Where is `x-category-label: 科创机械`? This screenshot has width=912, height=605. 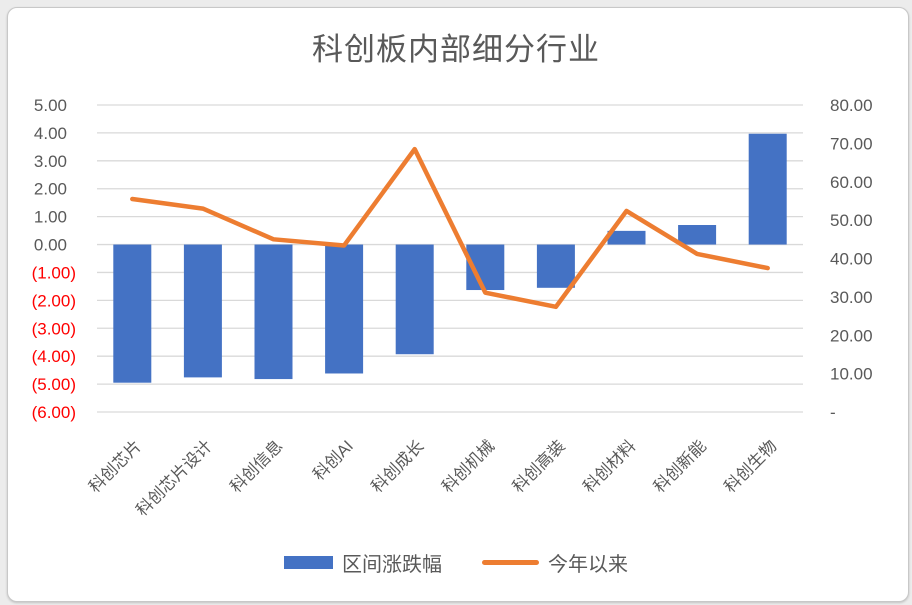
x-category-label: 科创机械 is located at coordinates (468, 466).